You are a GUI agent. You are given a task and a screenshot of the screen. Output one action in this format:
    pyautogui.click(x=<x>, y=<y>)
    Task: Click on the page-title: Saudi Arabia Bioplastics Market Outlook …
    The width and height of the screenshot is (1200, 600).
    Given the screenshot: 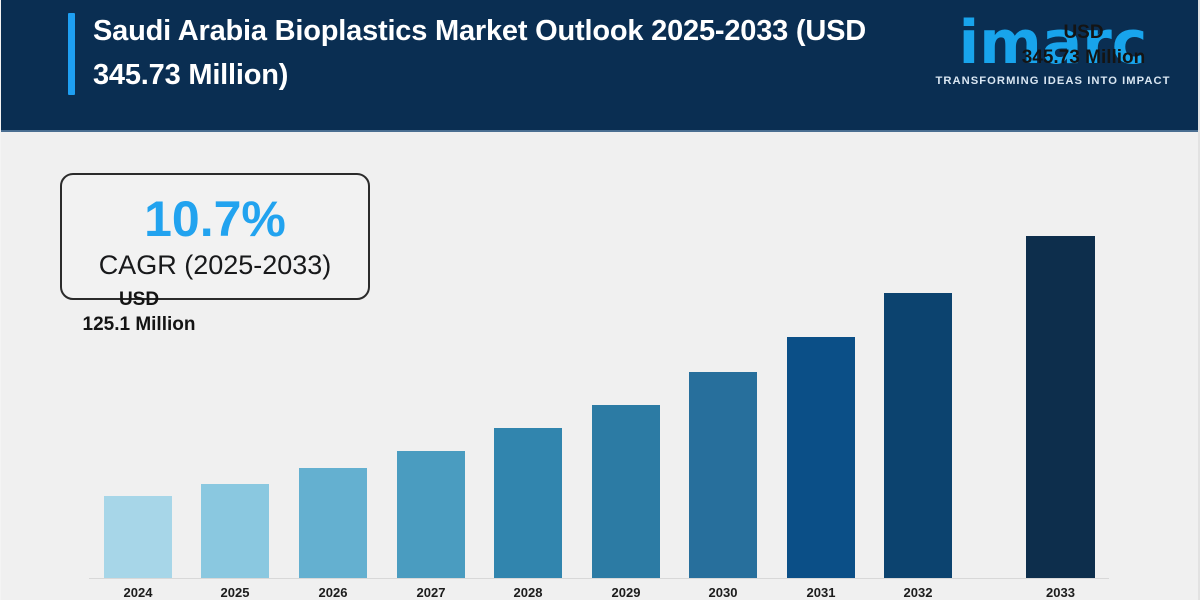 What is the action you would take?
    pyautogui.click(x=479, y=53)
    